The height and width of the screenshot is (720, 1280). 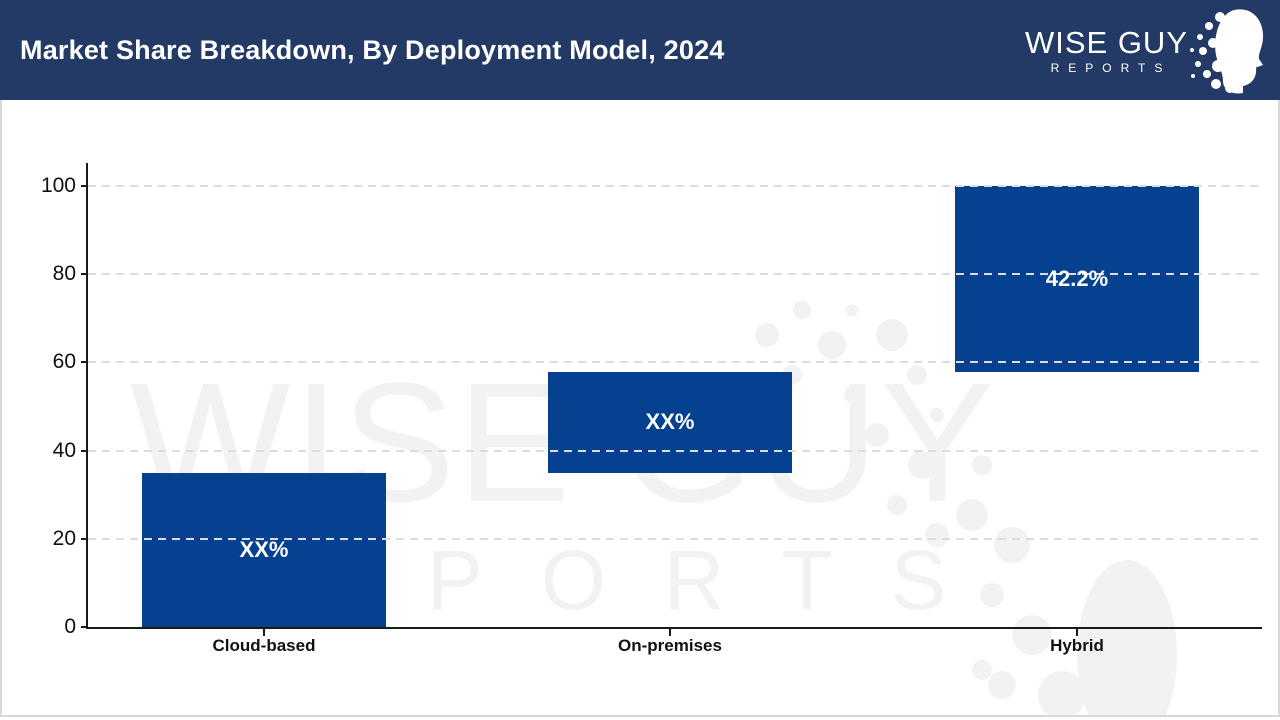 I want to click on y-tick-label-100: 100, so click(x=58, y=185).